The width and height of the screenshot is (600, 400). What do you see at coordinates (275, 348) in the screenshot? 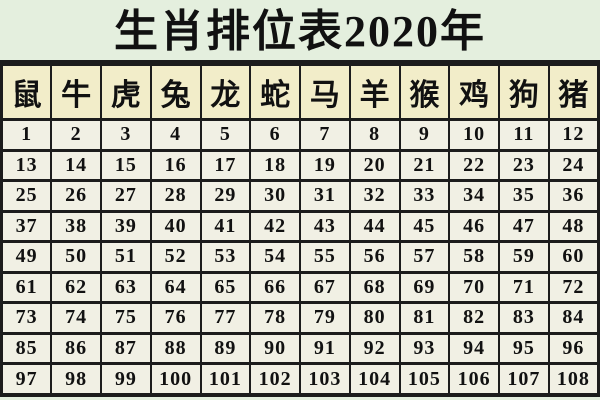
I see `rank-cell: 90` at bounding box center [275, 348].